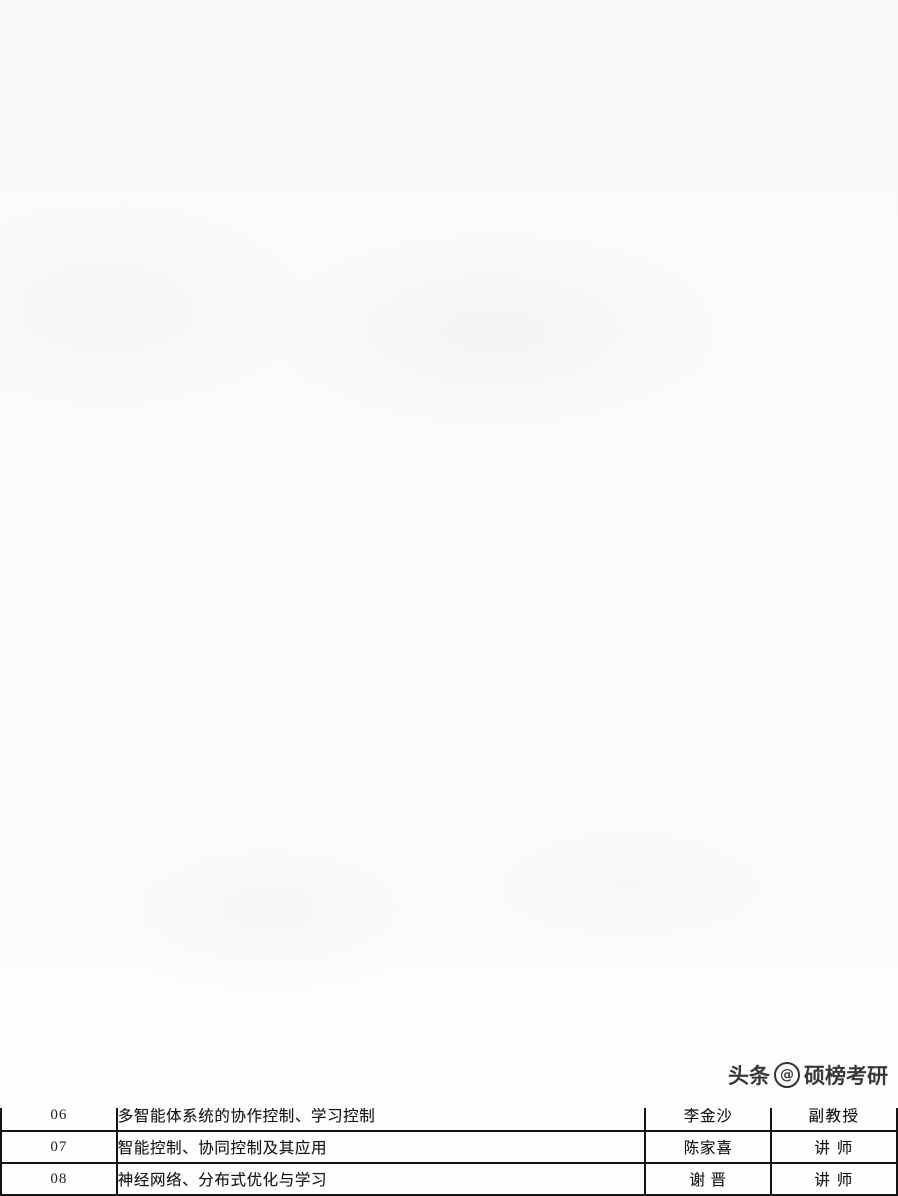 The height and width of the screenshot is (1196, 898). Describe the element at coordinates (708, 1179) in the screenshot. I see `advisor-name-cell: 谢 晋` at that location.